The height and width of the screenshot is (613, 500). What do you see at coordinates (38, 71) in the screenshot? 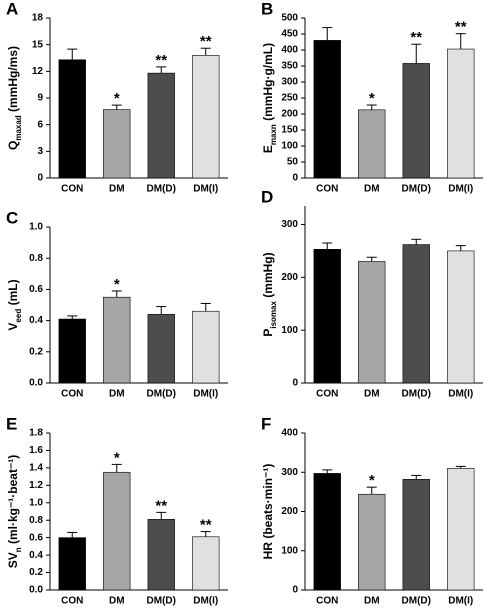
I see `y-tick-label: 12` at bounding box center [38, 71].